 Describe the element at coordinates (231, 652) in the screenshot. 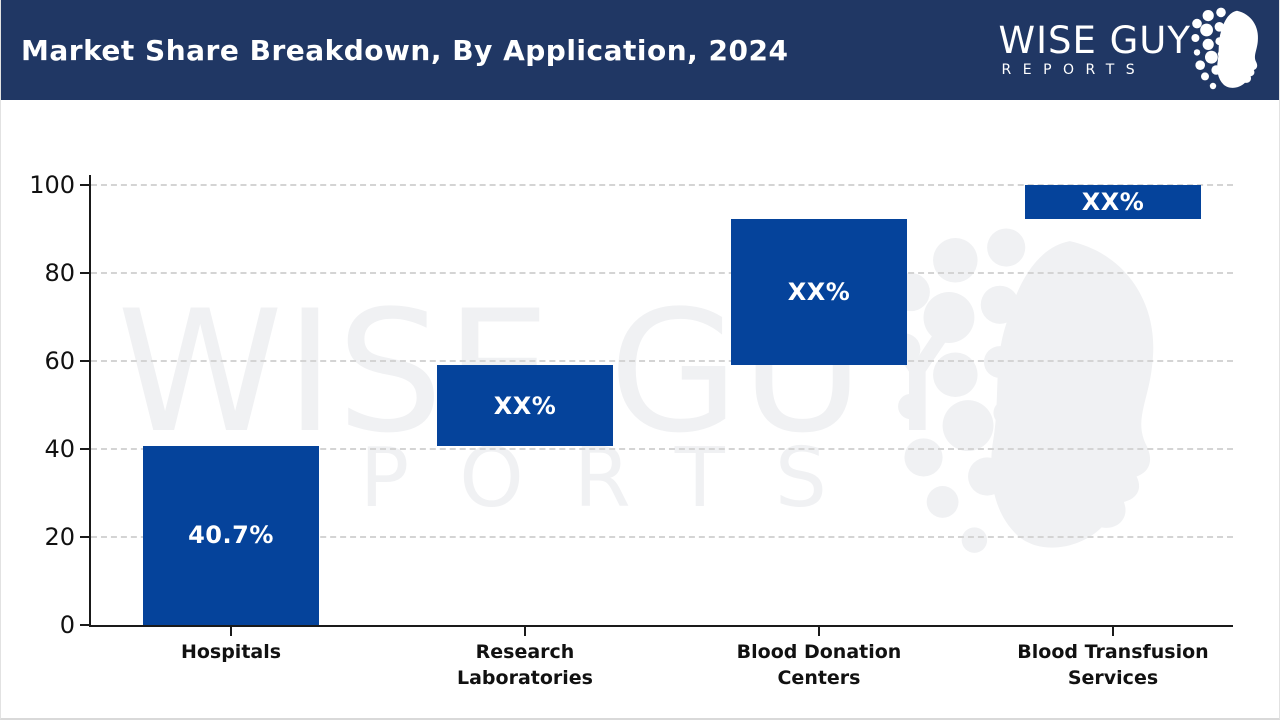

I see `x-category-label-0: Hospitals` at that location.